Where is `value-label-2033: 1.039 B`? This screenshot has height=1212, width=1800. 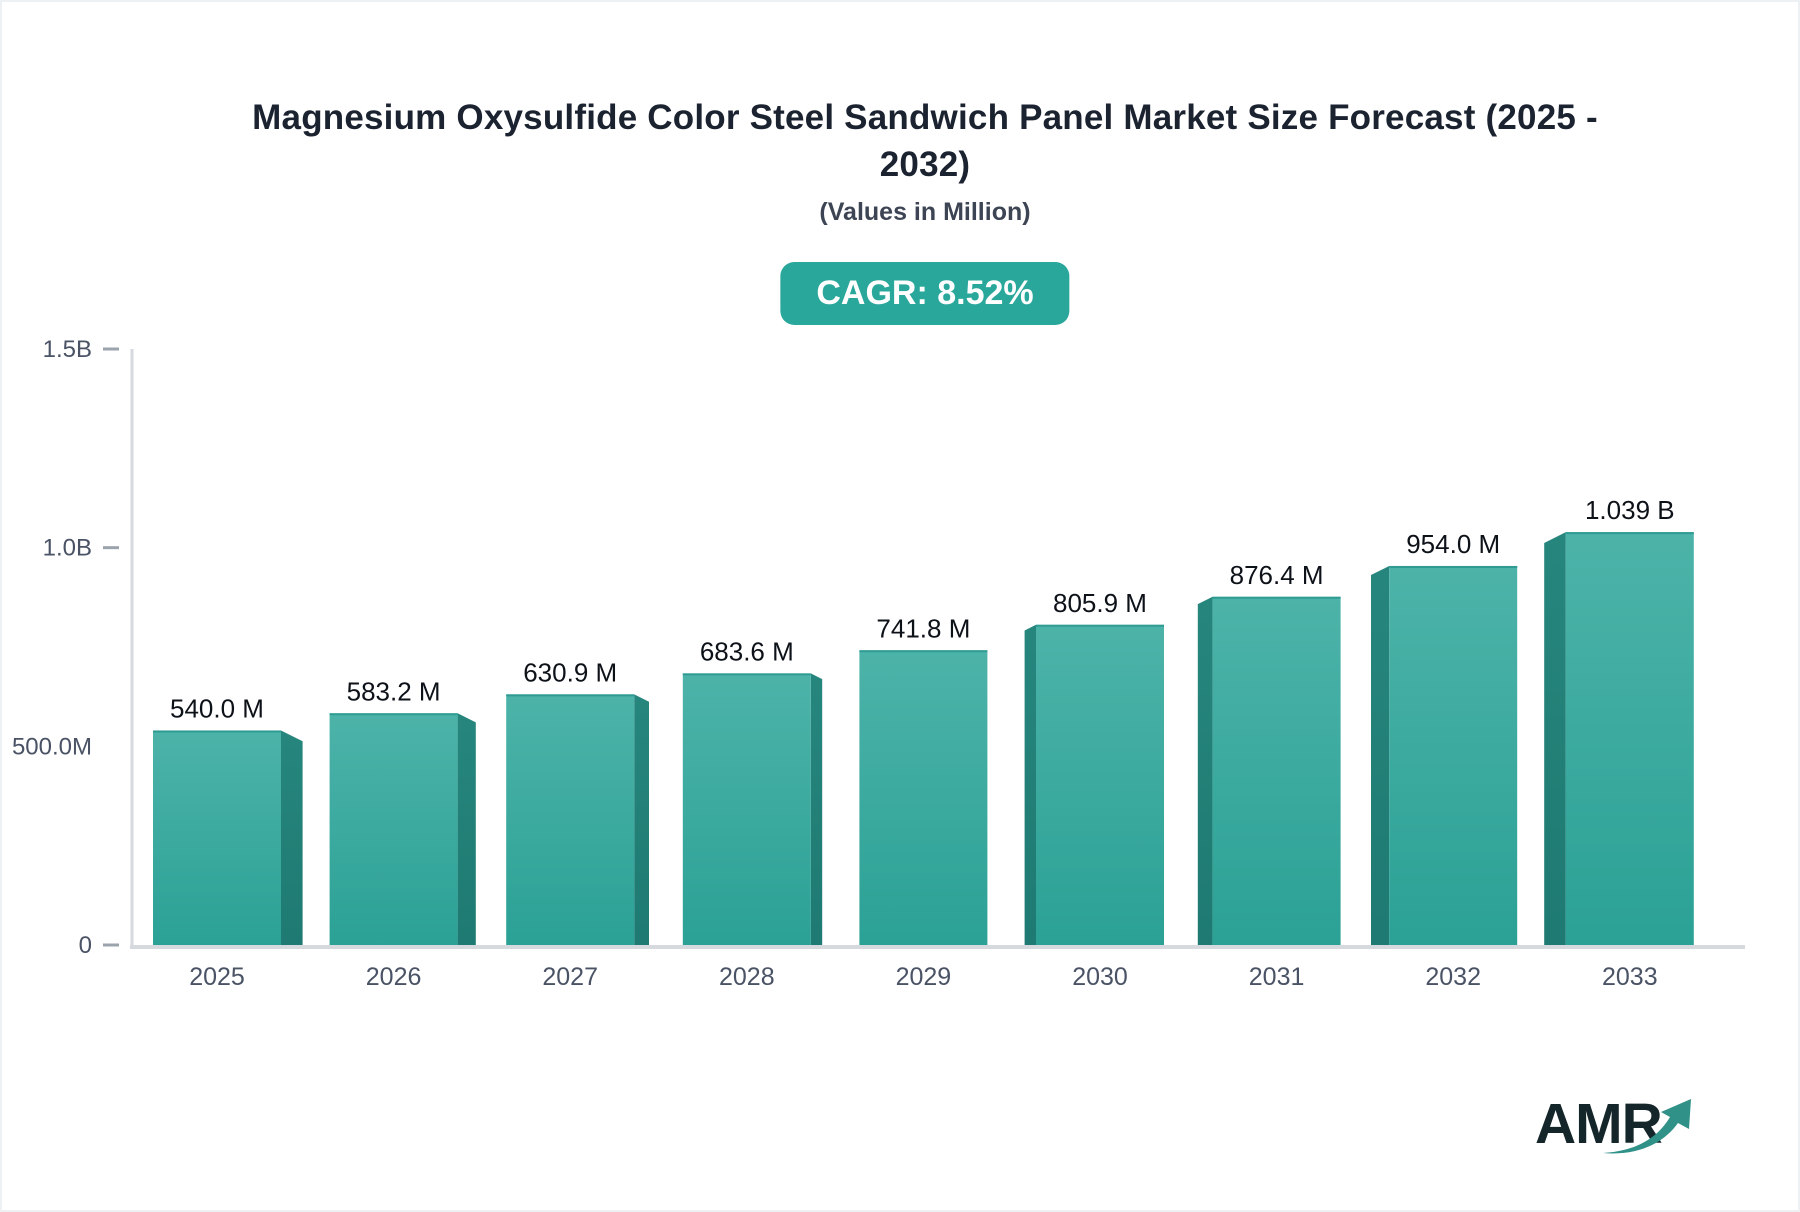
value-label-2033: 1.039 B is located at coordinates (1630, 510).